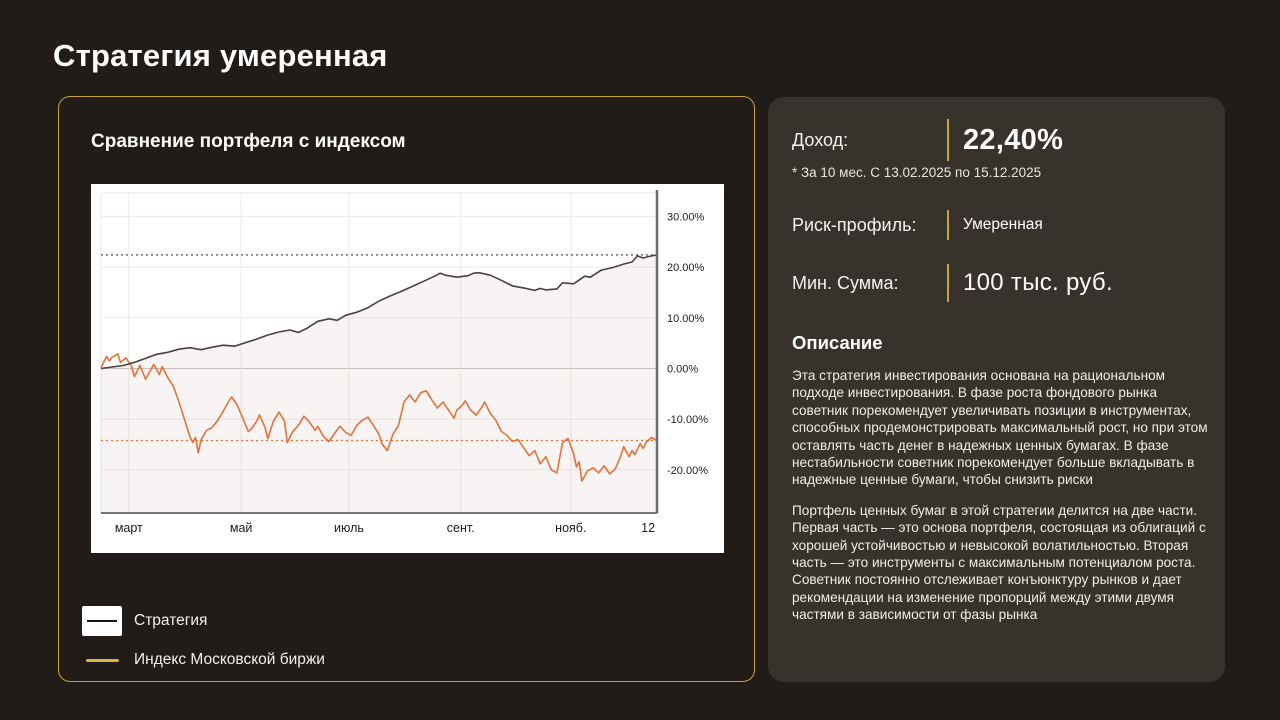  Describe the element at coordinates (1013, 139) in the screenshot. I see `income-value: 22,40%` at that location.